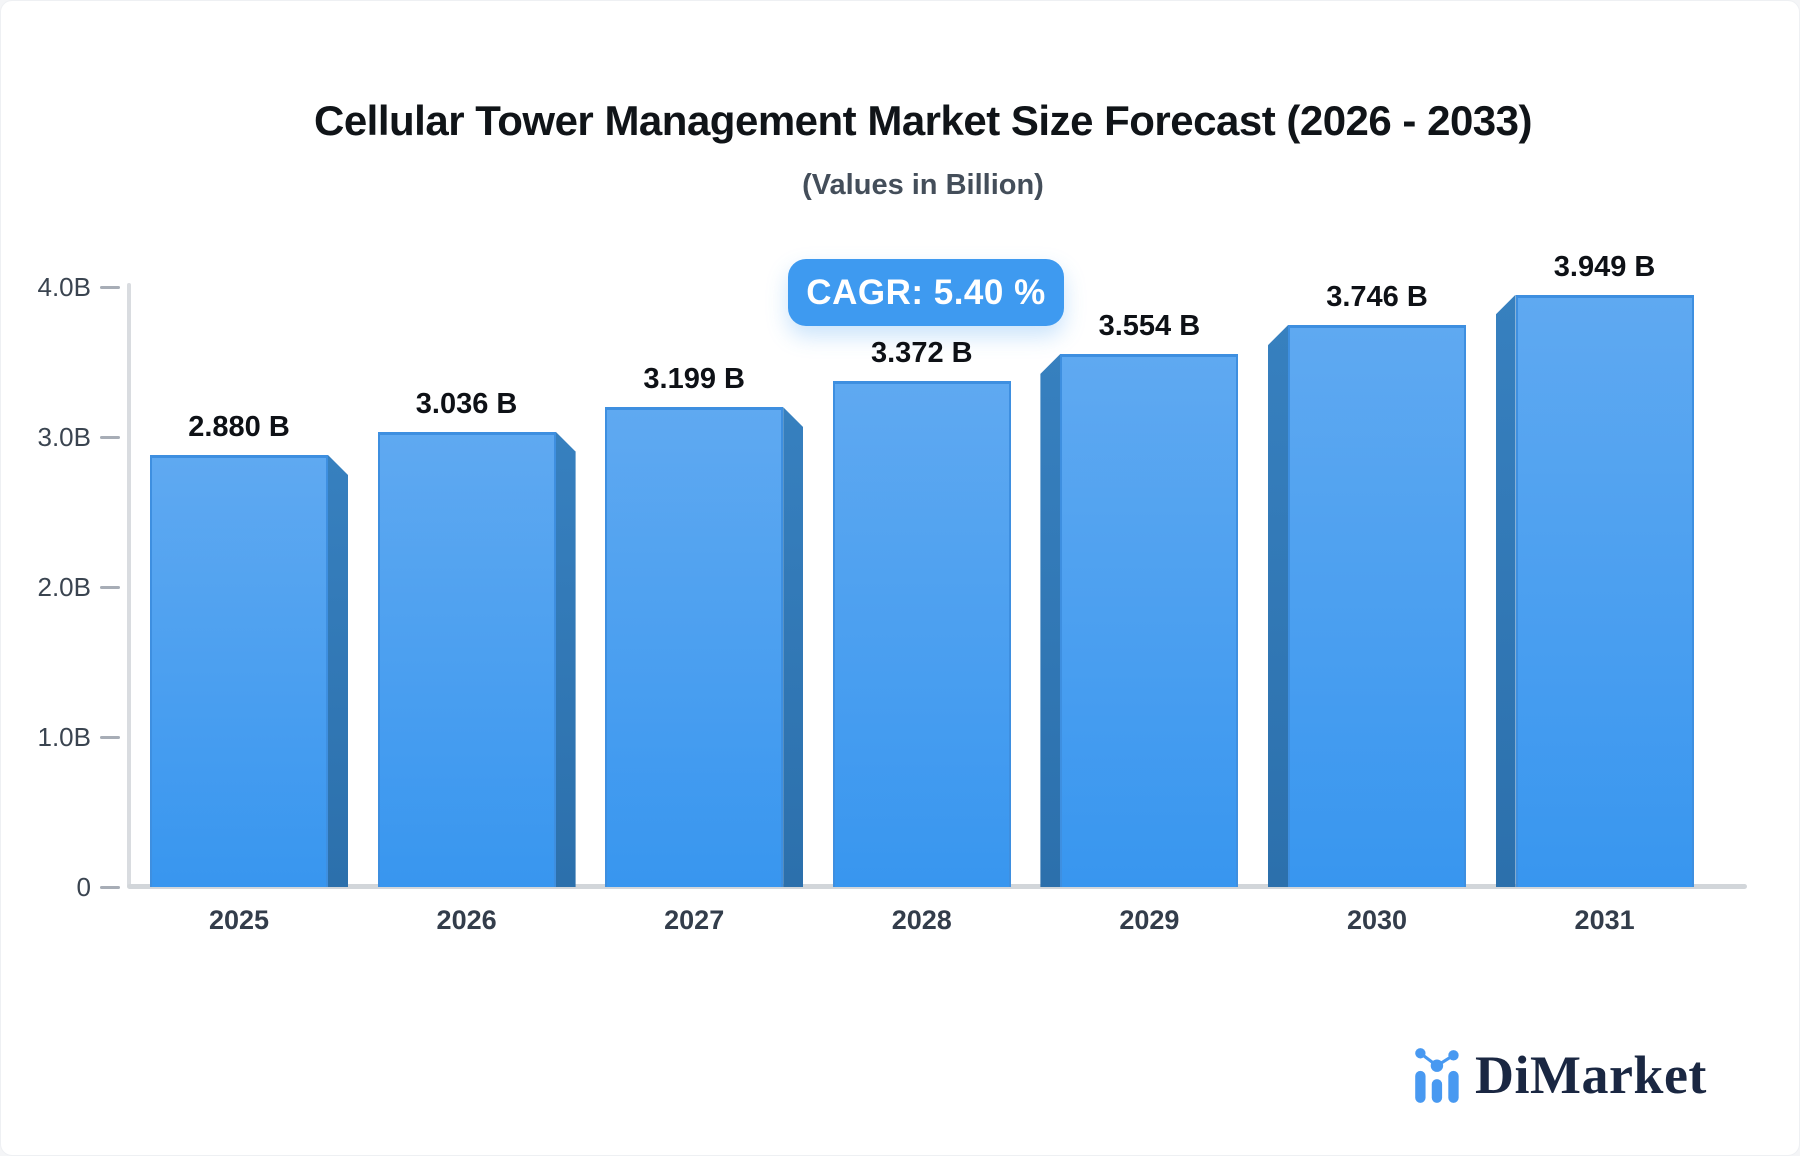  I want to click on y-tick-label: 0, so click(83, 887).